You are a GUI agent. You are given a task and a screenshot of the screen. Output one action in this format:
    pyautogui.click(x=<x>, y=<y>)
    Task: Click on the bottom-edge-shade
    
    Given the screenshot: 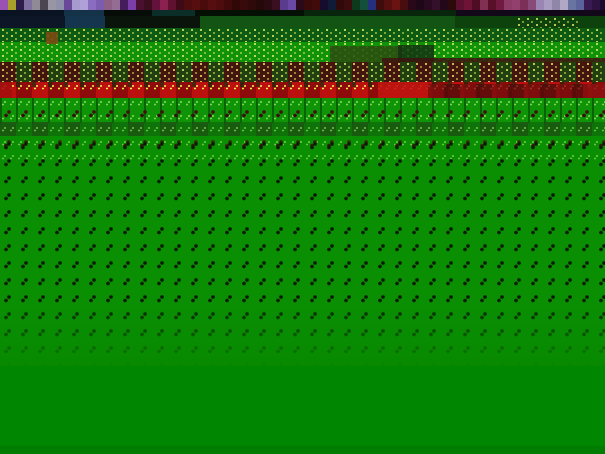 What is the action you would take?
    pyautogui.click(x=302, y=450)
    